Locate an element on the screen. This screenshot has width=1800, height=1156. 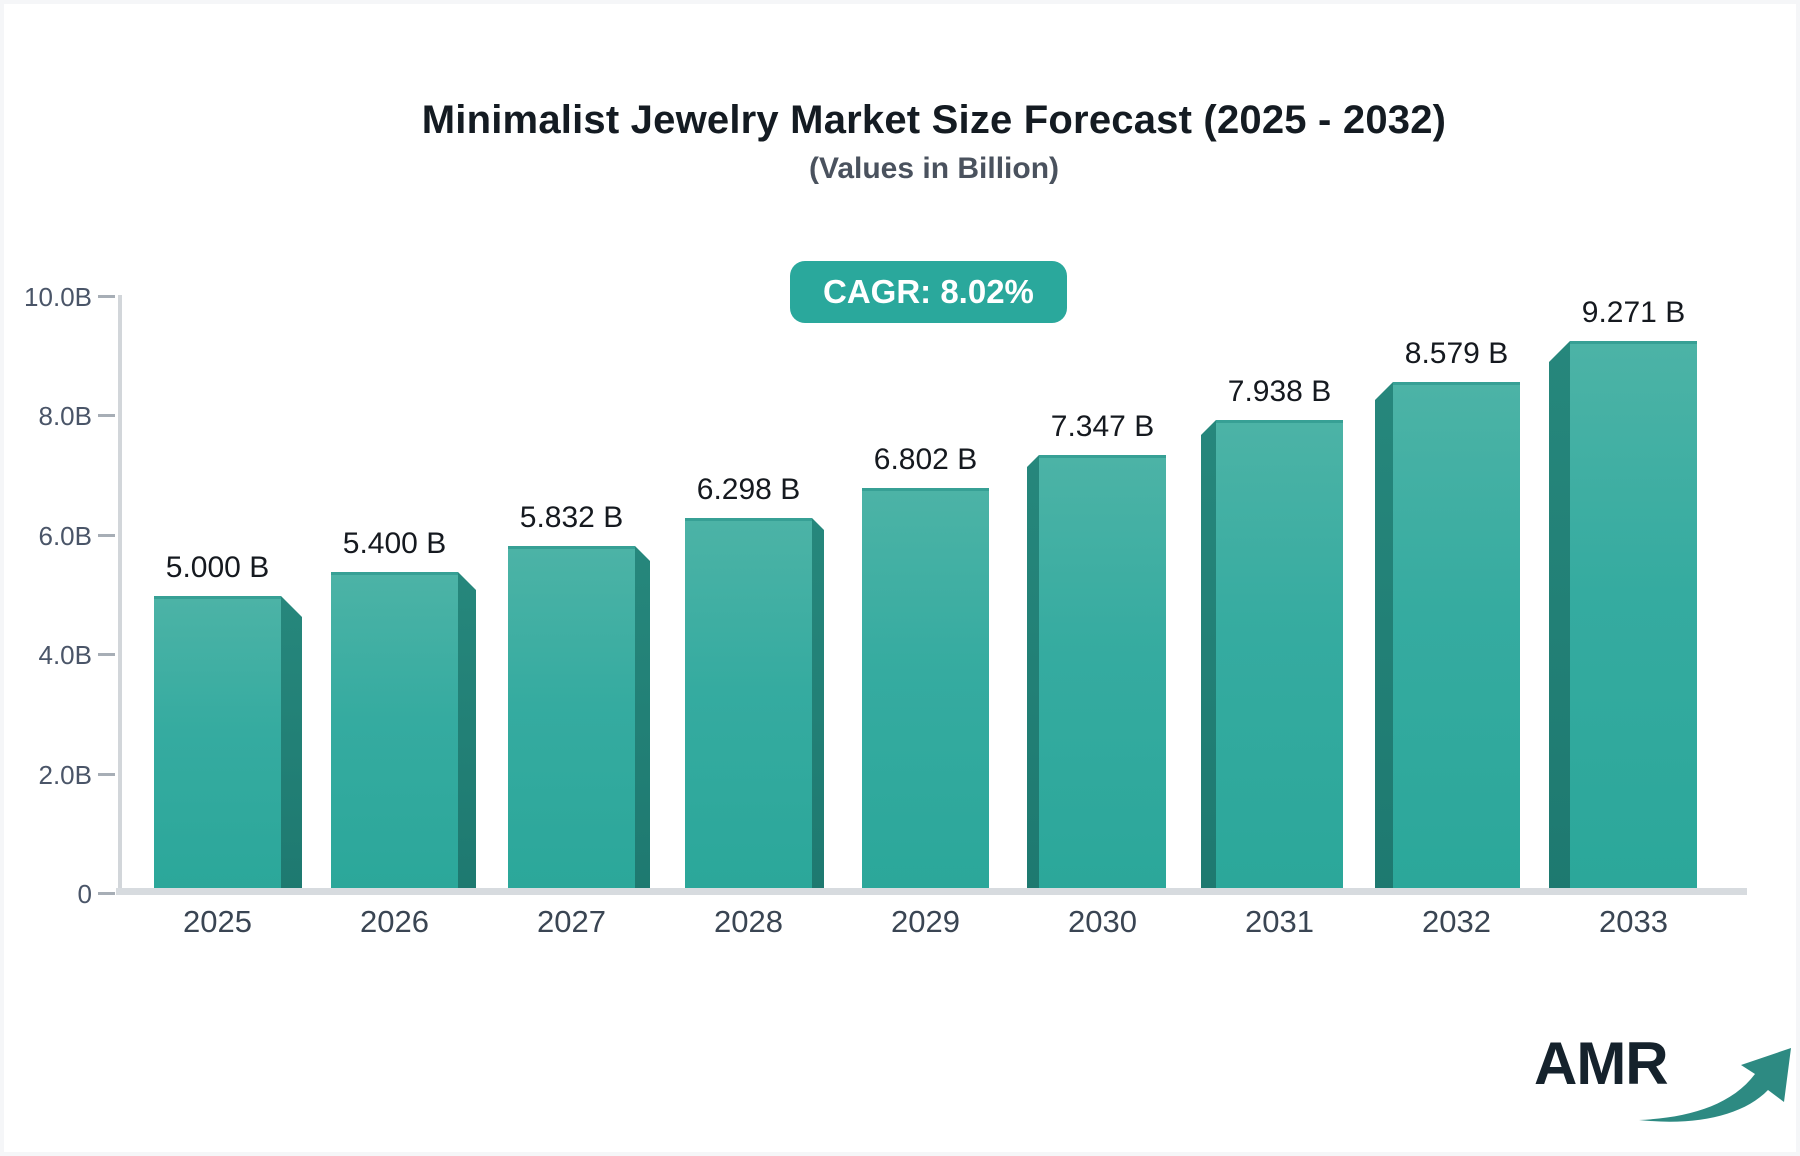
bar-value-label: 5.400 B is located at coordinates (394, 543).